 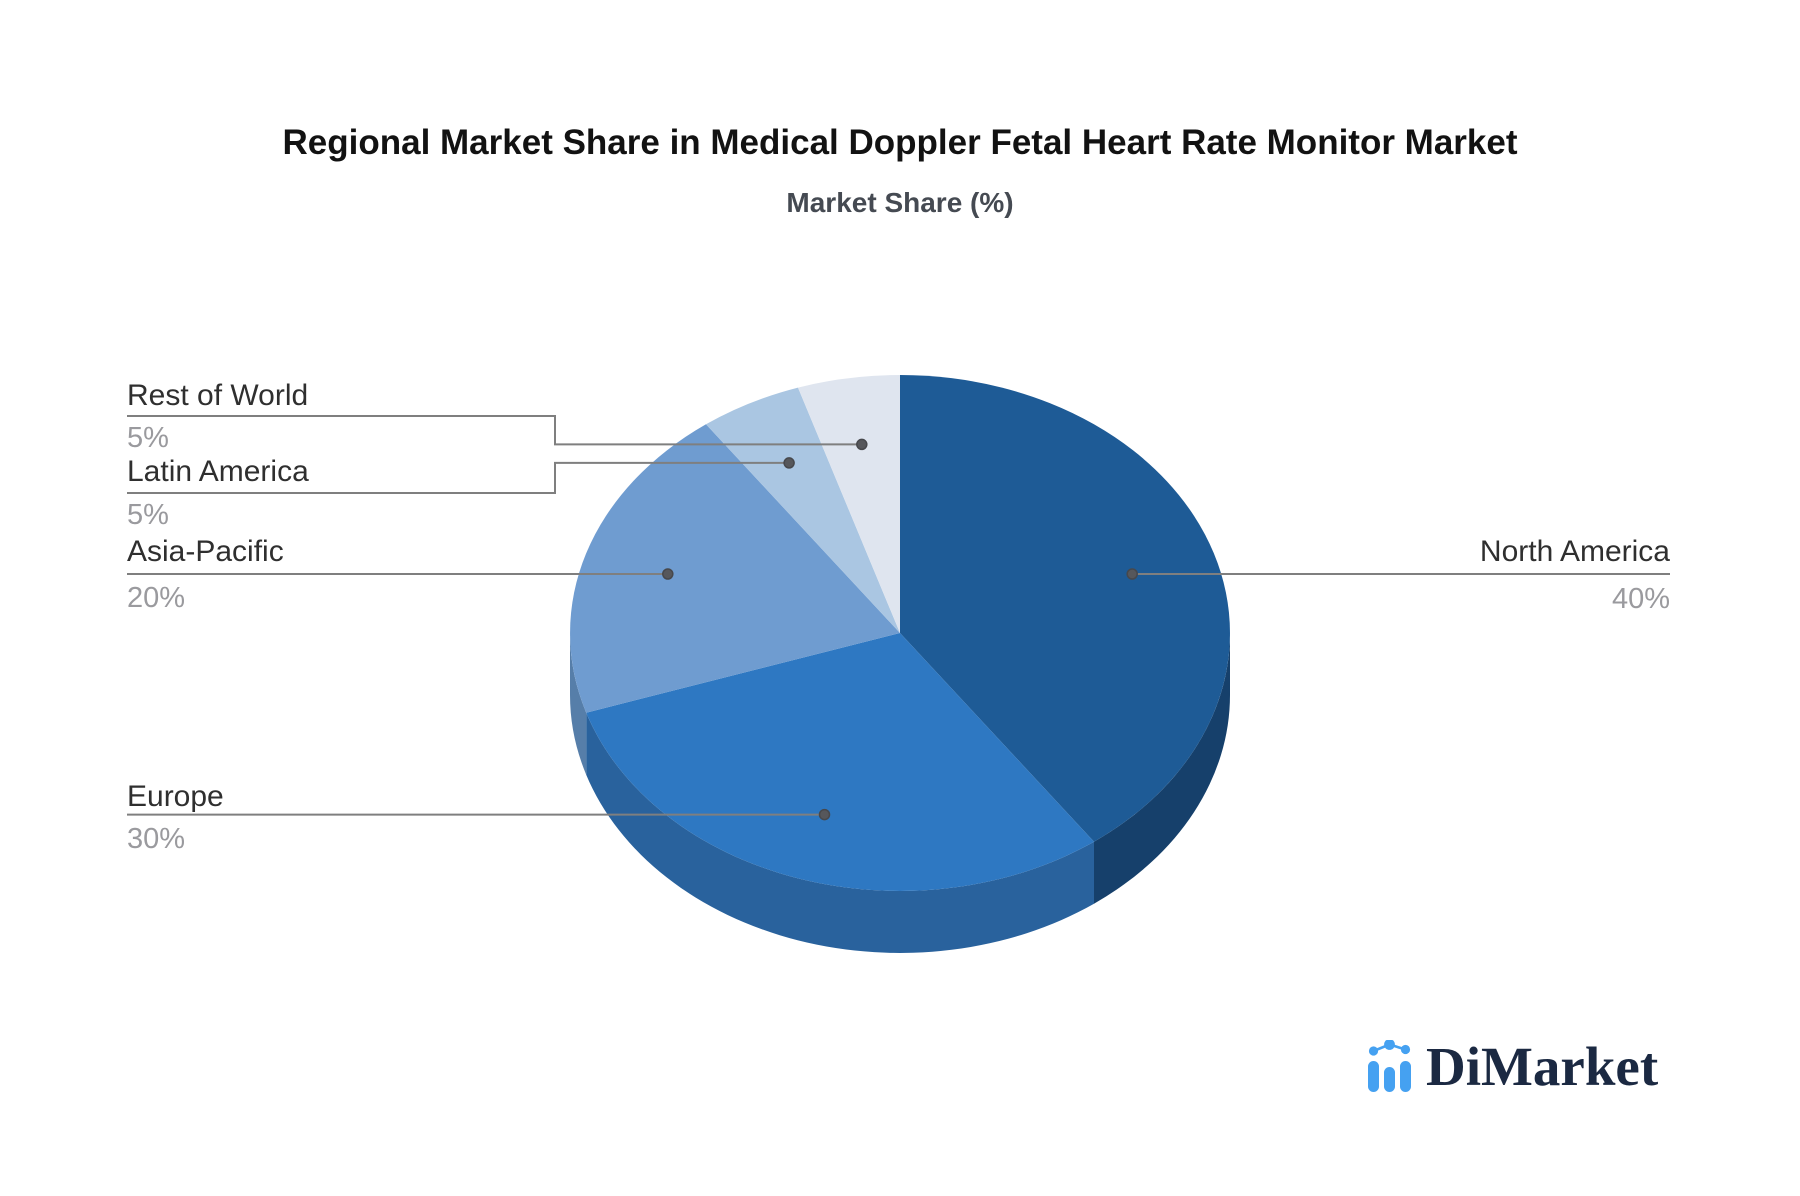 What do you see at coordinates (175, 796) in the screenshot?
I see `slice-label-europe: Europe` at bounding box center [175, 796].